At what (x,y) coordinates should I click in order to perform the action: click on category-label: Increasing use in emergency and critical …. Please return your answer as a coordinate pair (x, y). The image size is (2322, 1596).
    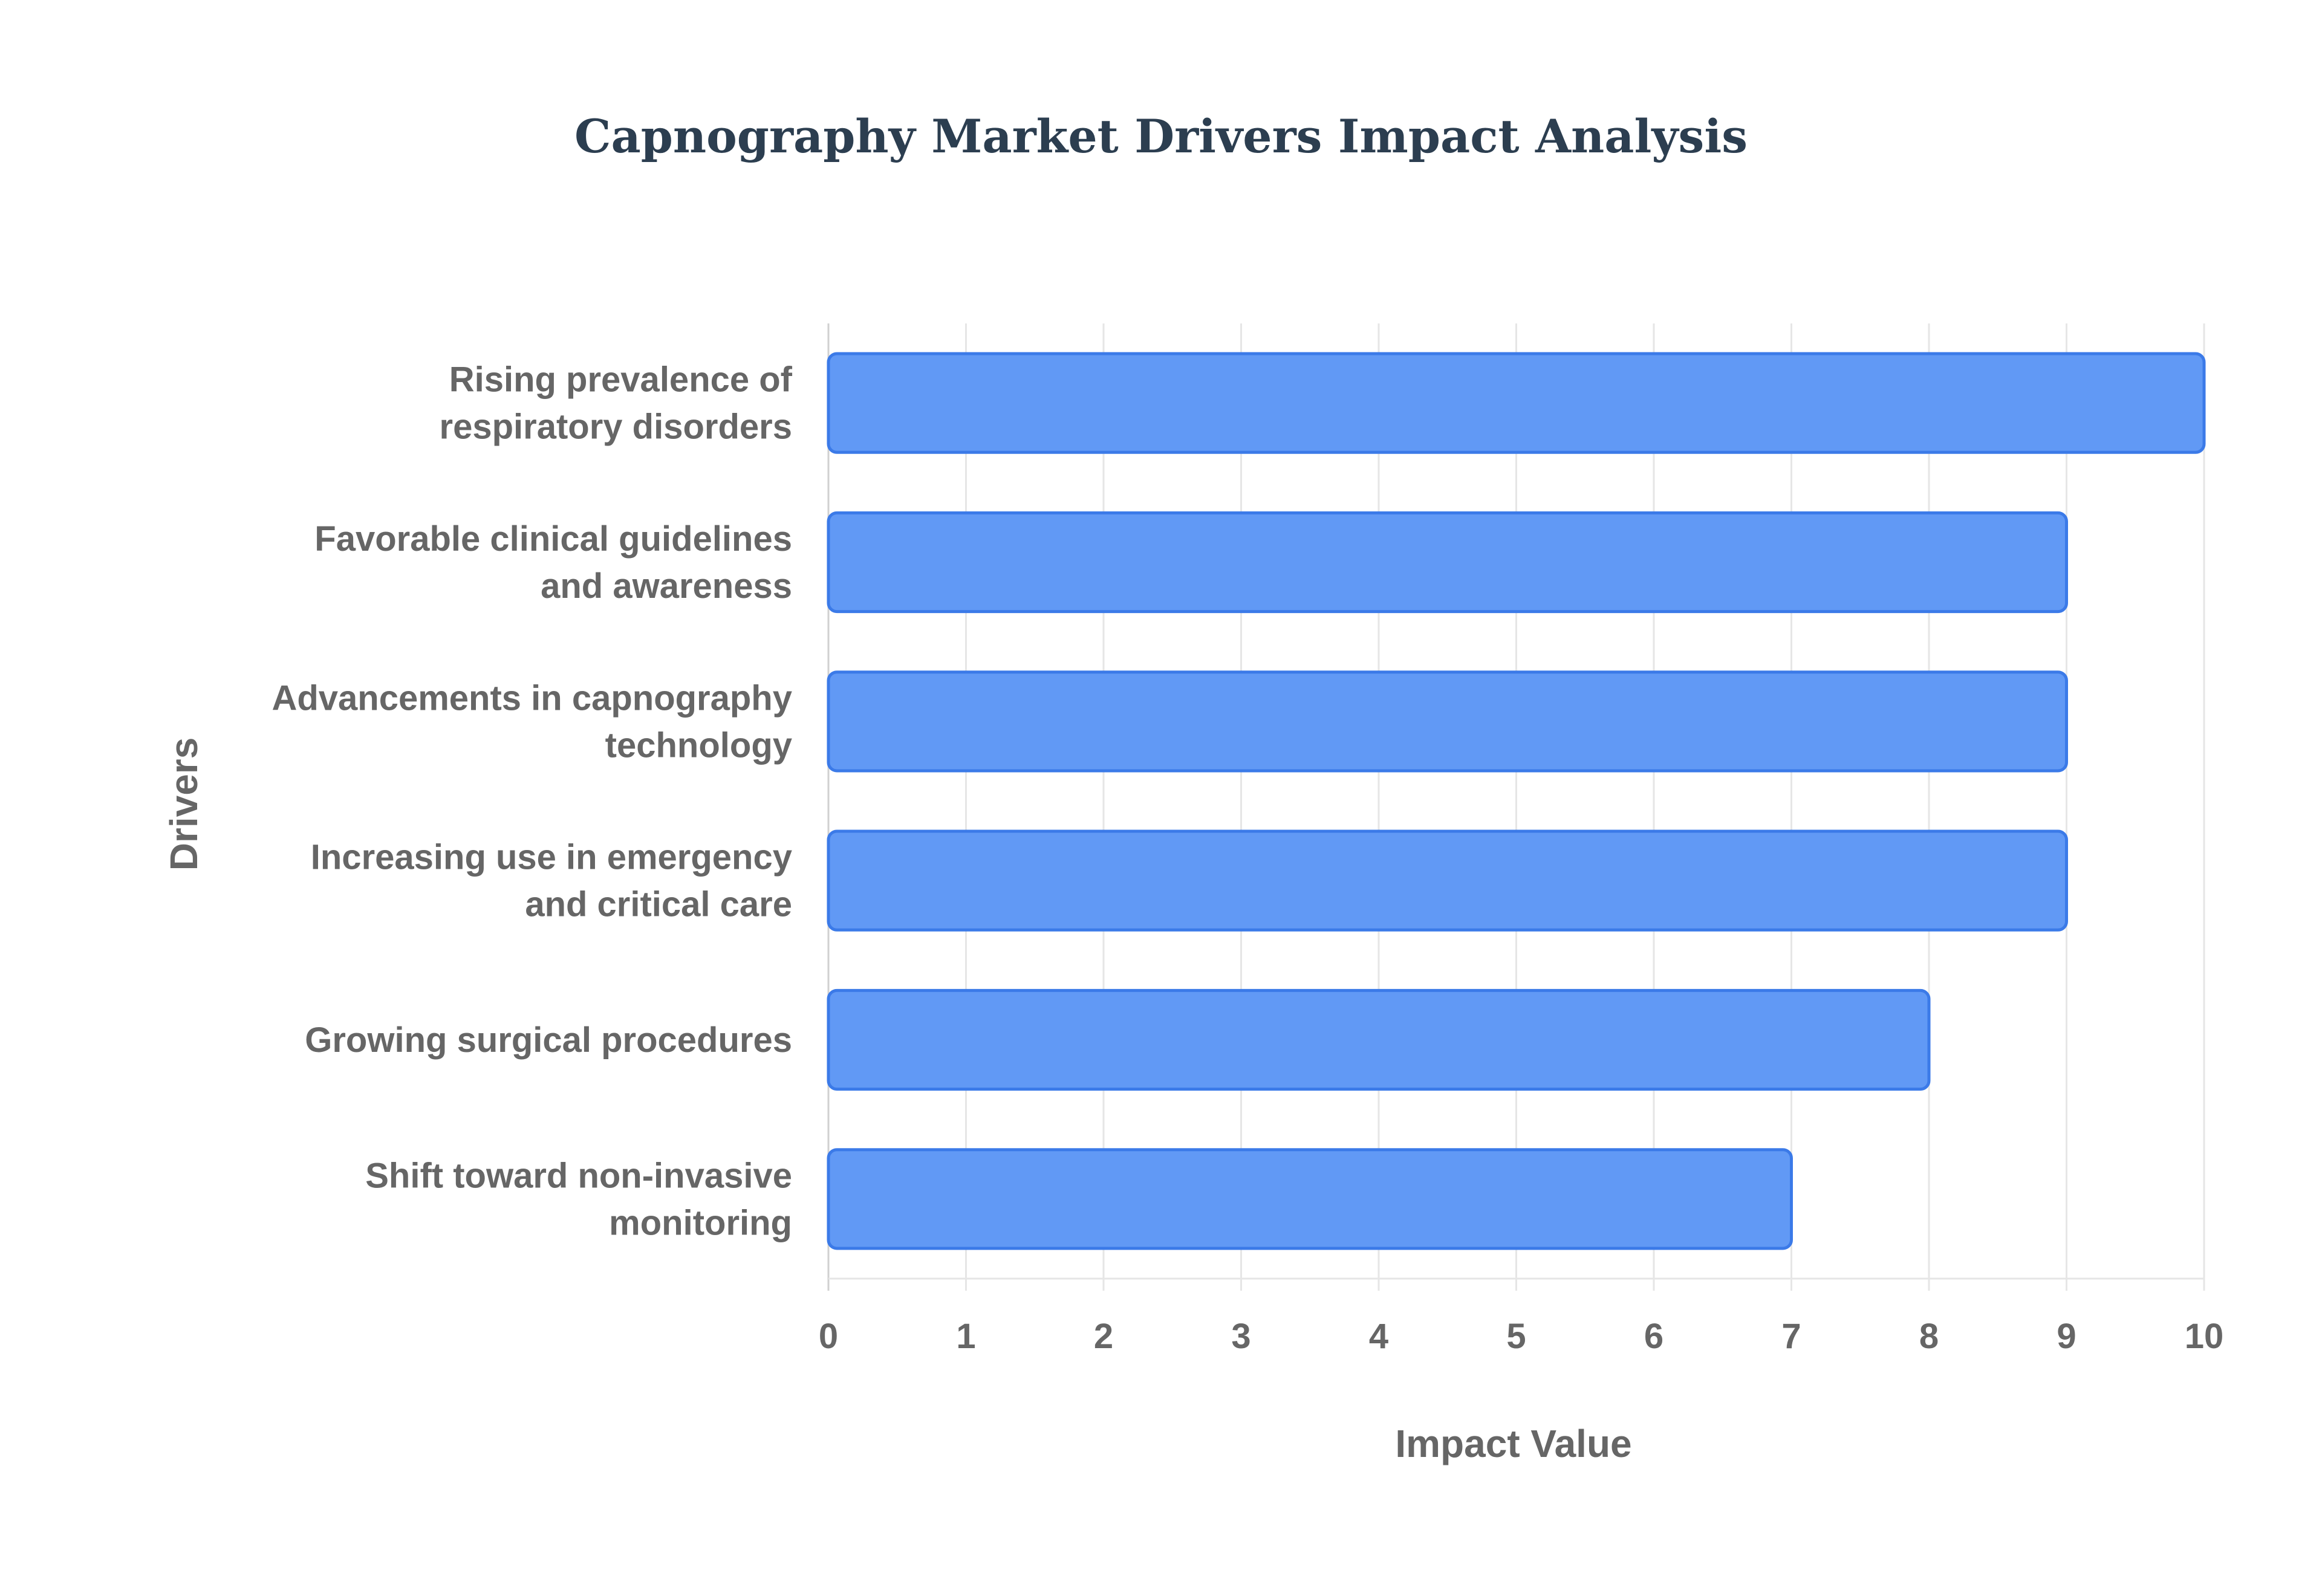
    Looking at the image, I should click on (551, 881).